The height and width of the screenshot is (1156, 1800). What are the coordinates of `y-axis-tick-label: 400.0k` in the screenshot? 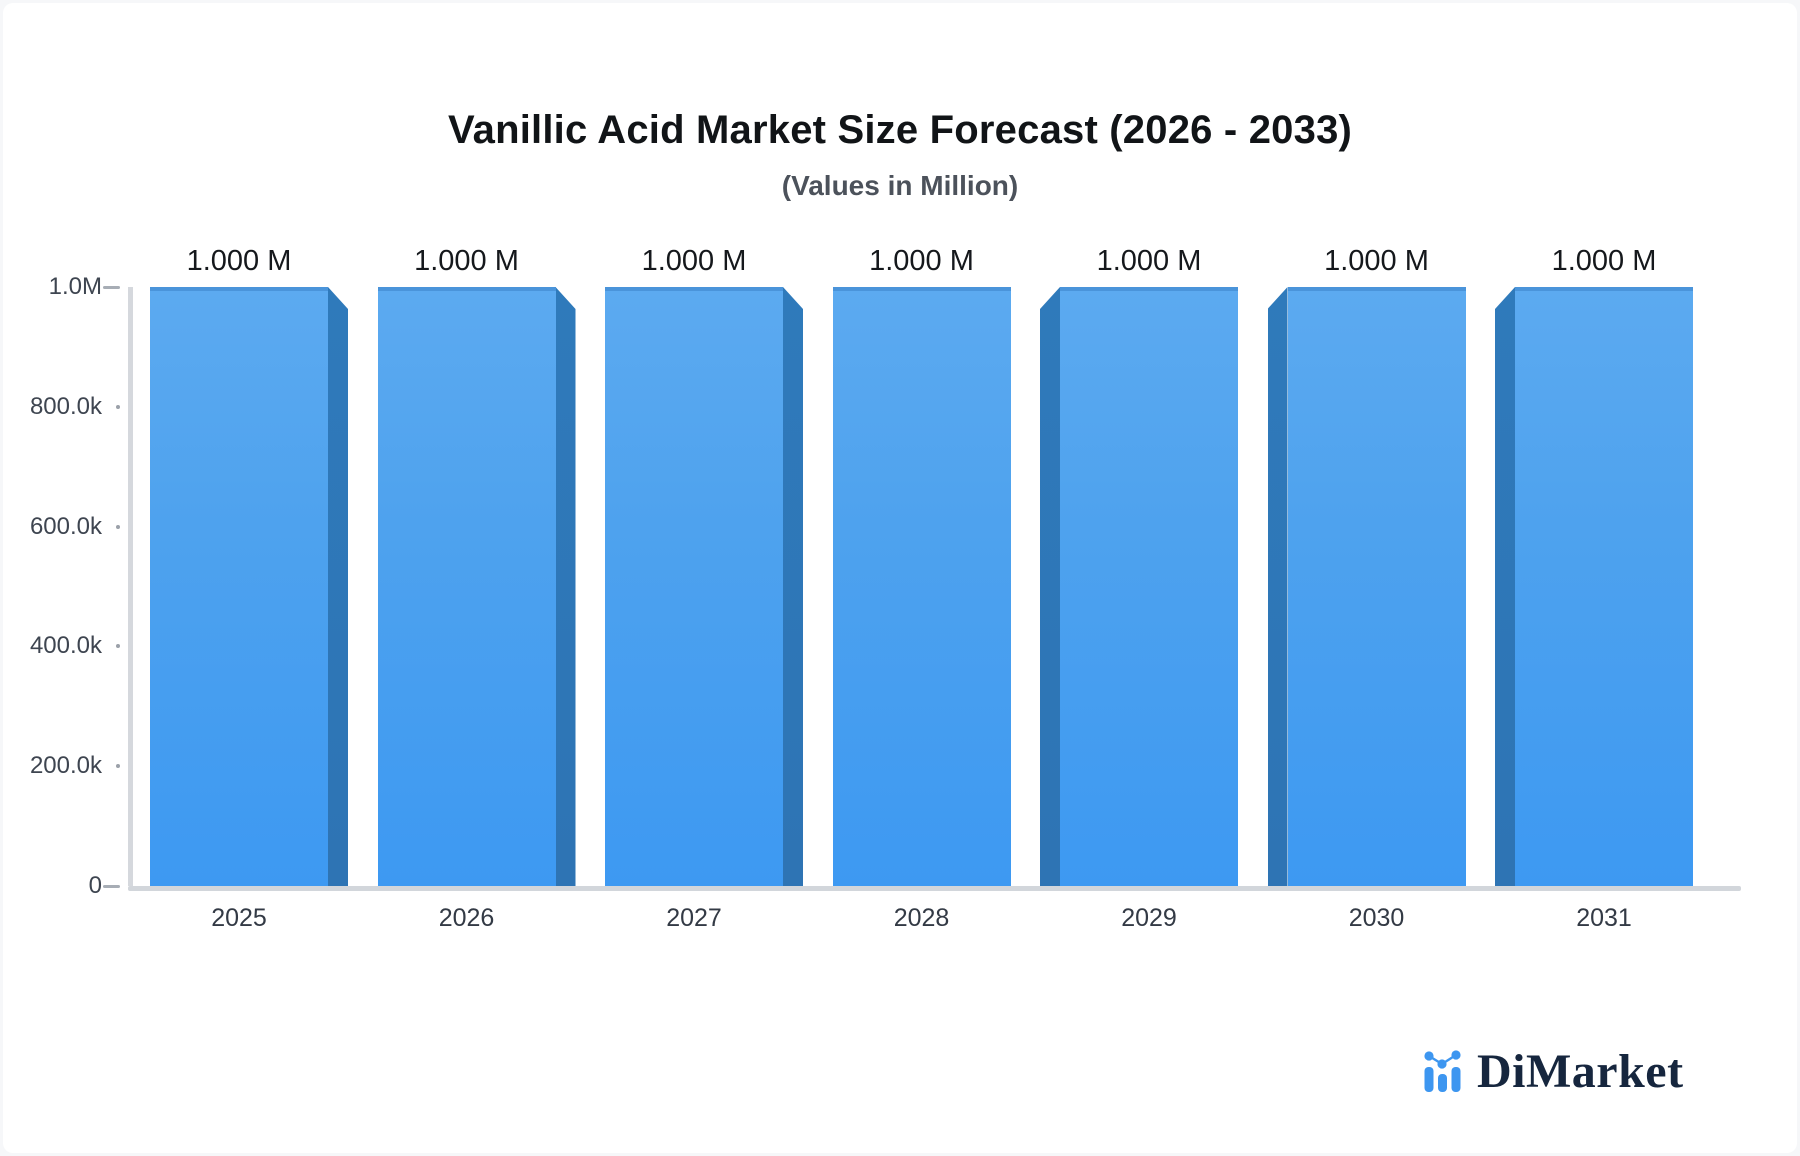 It's located at (65, 646).